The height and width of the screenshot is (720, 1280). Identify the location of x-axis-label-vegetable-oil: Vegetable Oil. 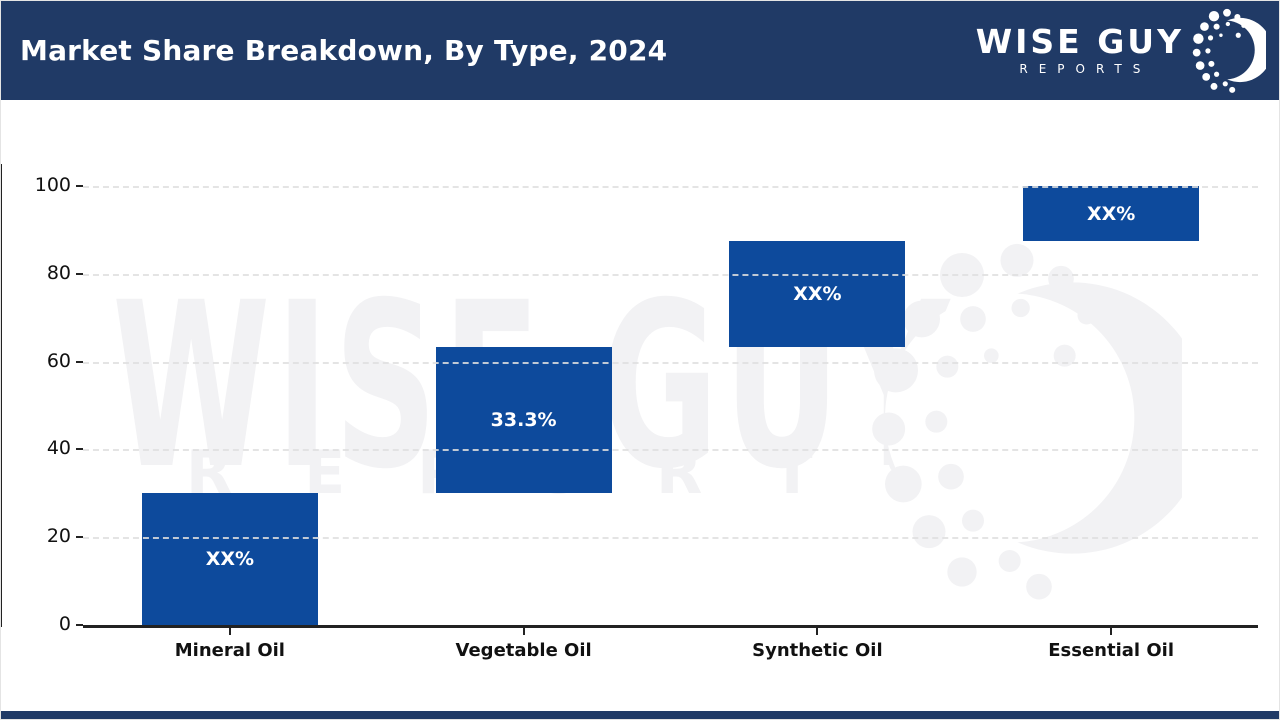
(523, 650).